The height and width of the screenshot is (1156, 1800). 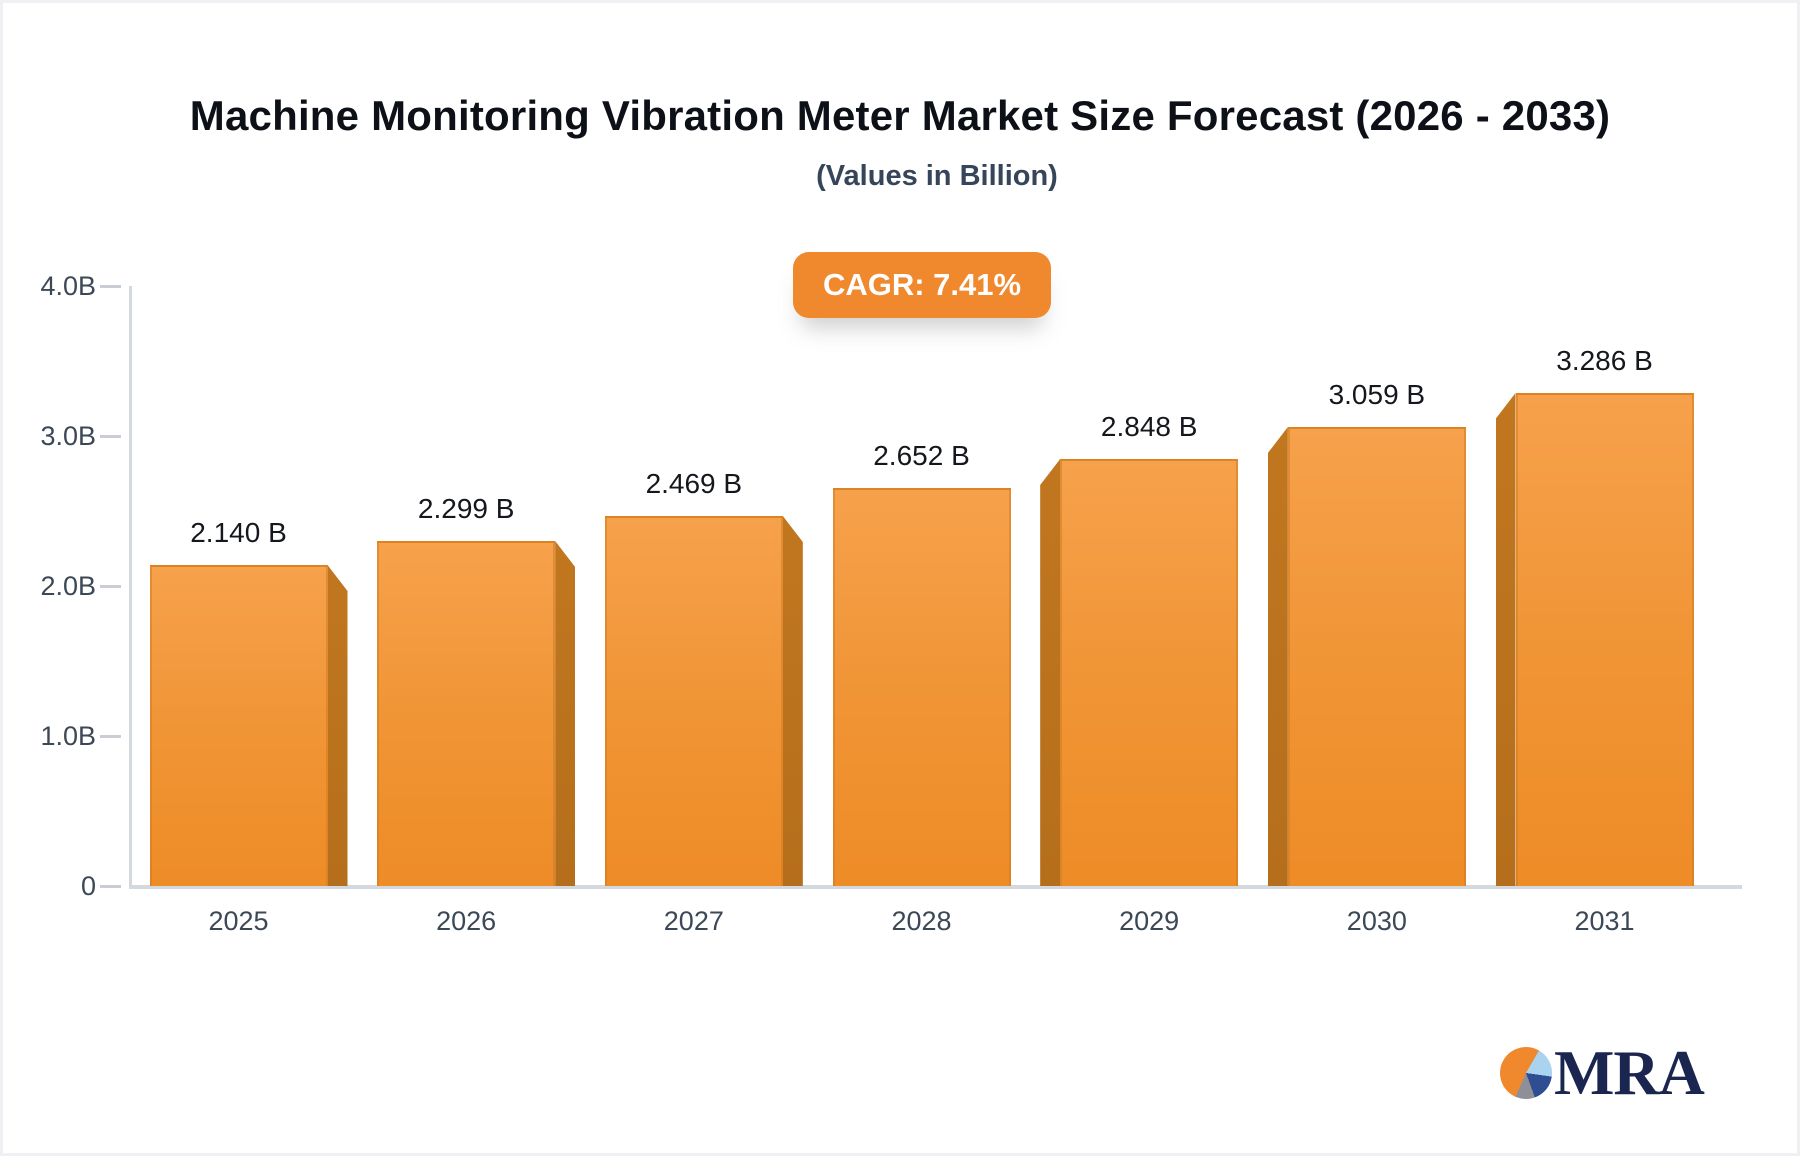 I want to click on y-tick-label-3.0B: 3.0B, so click(x=68, y=436).